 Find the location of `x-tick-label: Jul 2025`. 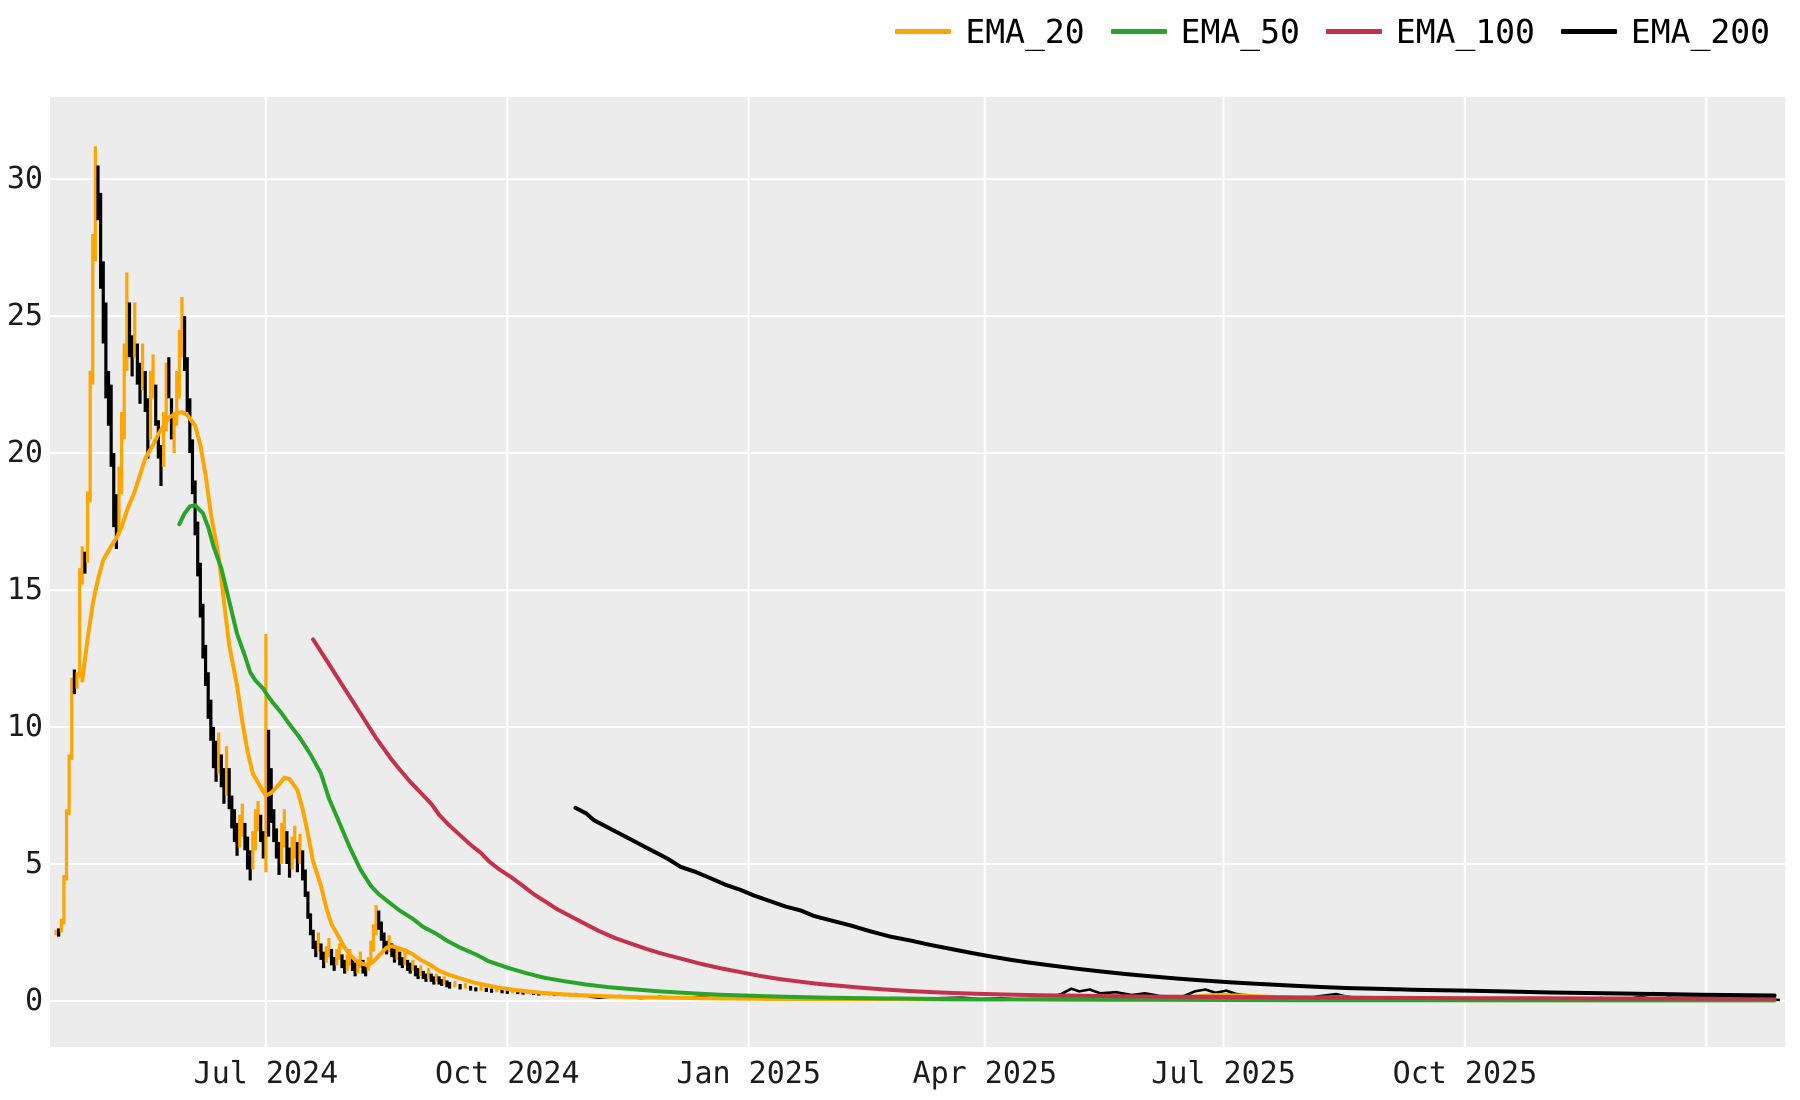

x-tick-label: Jul 2025 is located at coordinates (1223, 1073).